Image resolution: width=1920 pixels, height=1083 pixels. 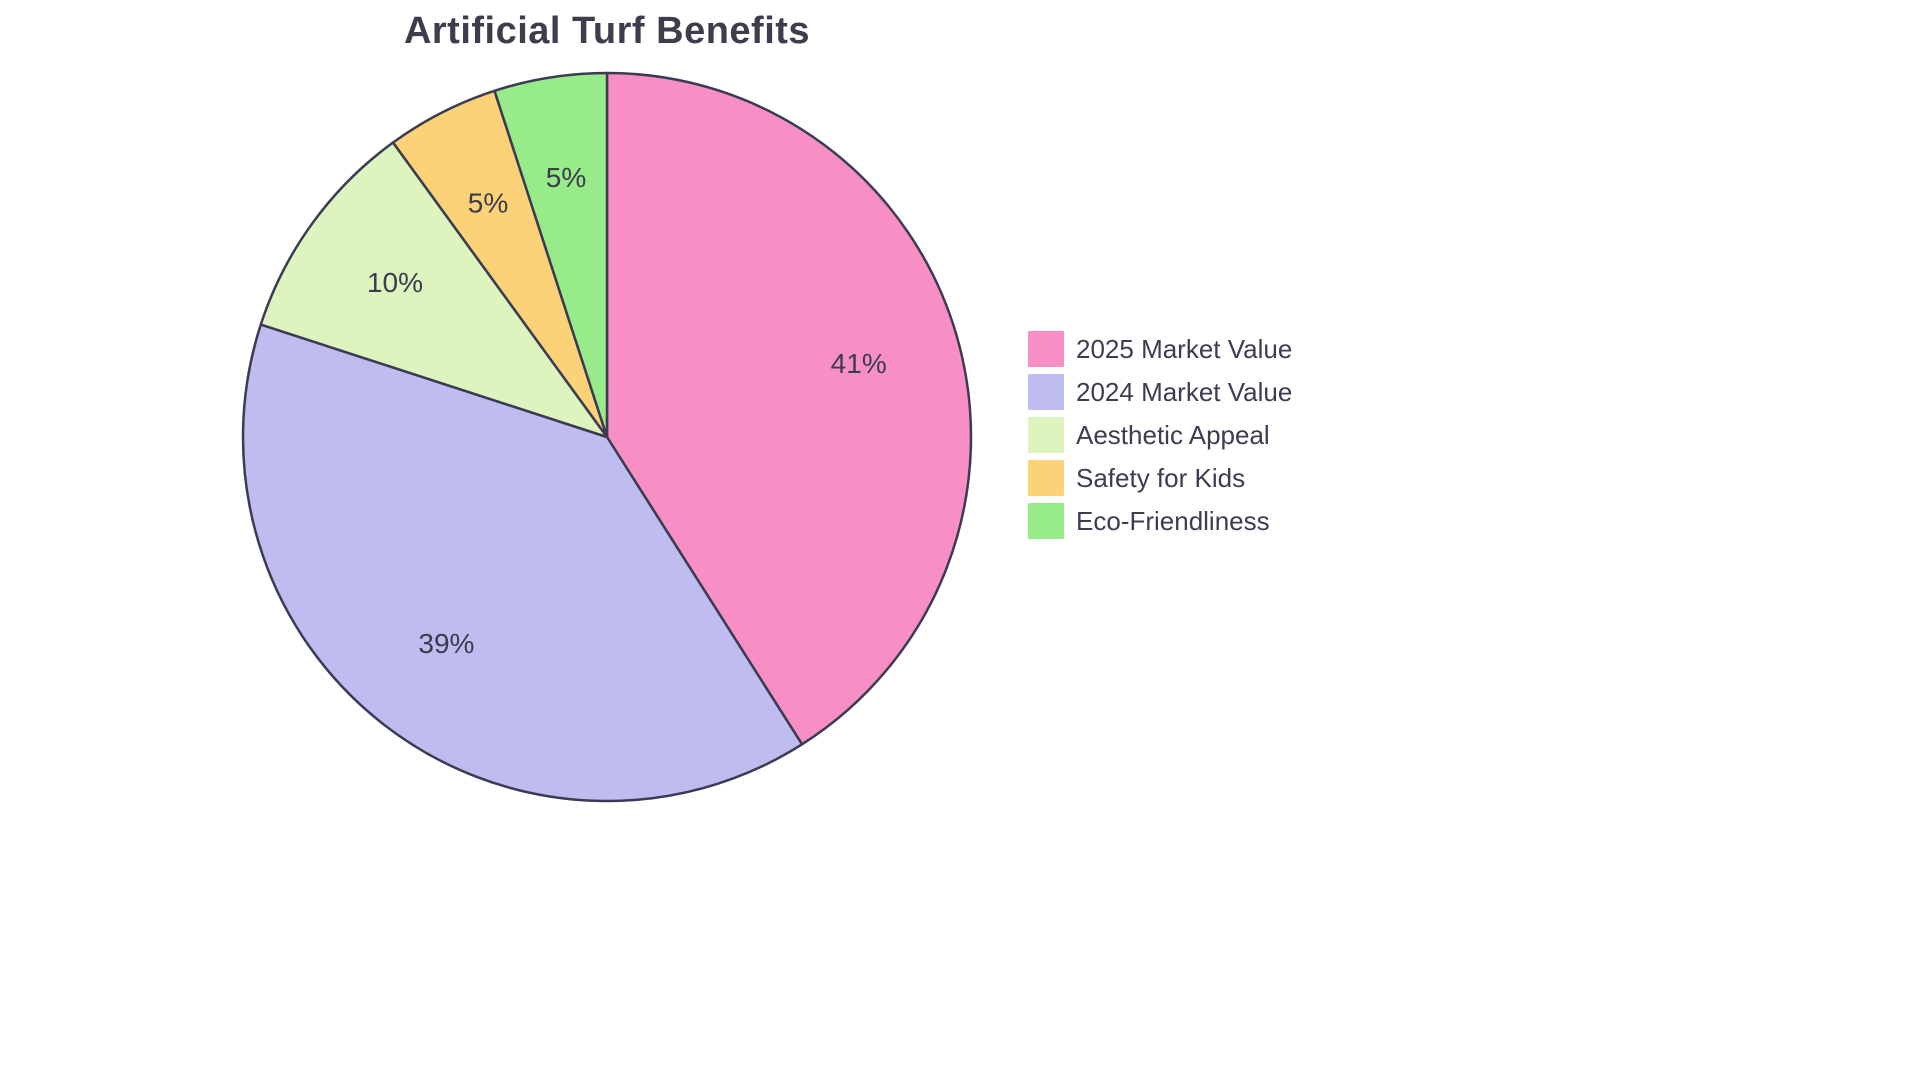 I want to click on slice-percentage-label-3: 5%, so click(x=488, y=203).